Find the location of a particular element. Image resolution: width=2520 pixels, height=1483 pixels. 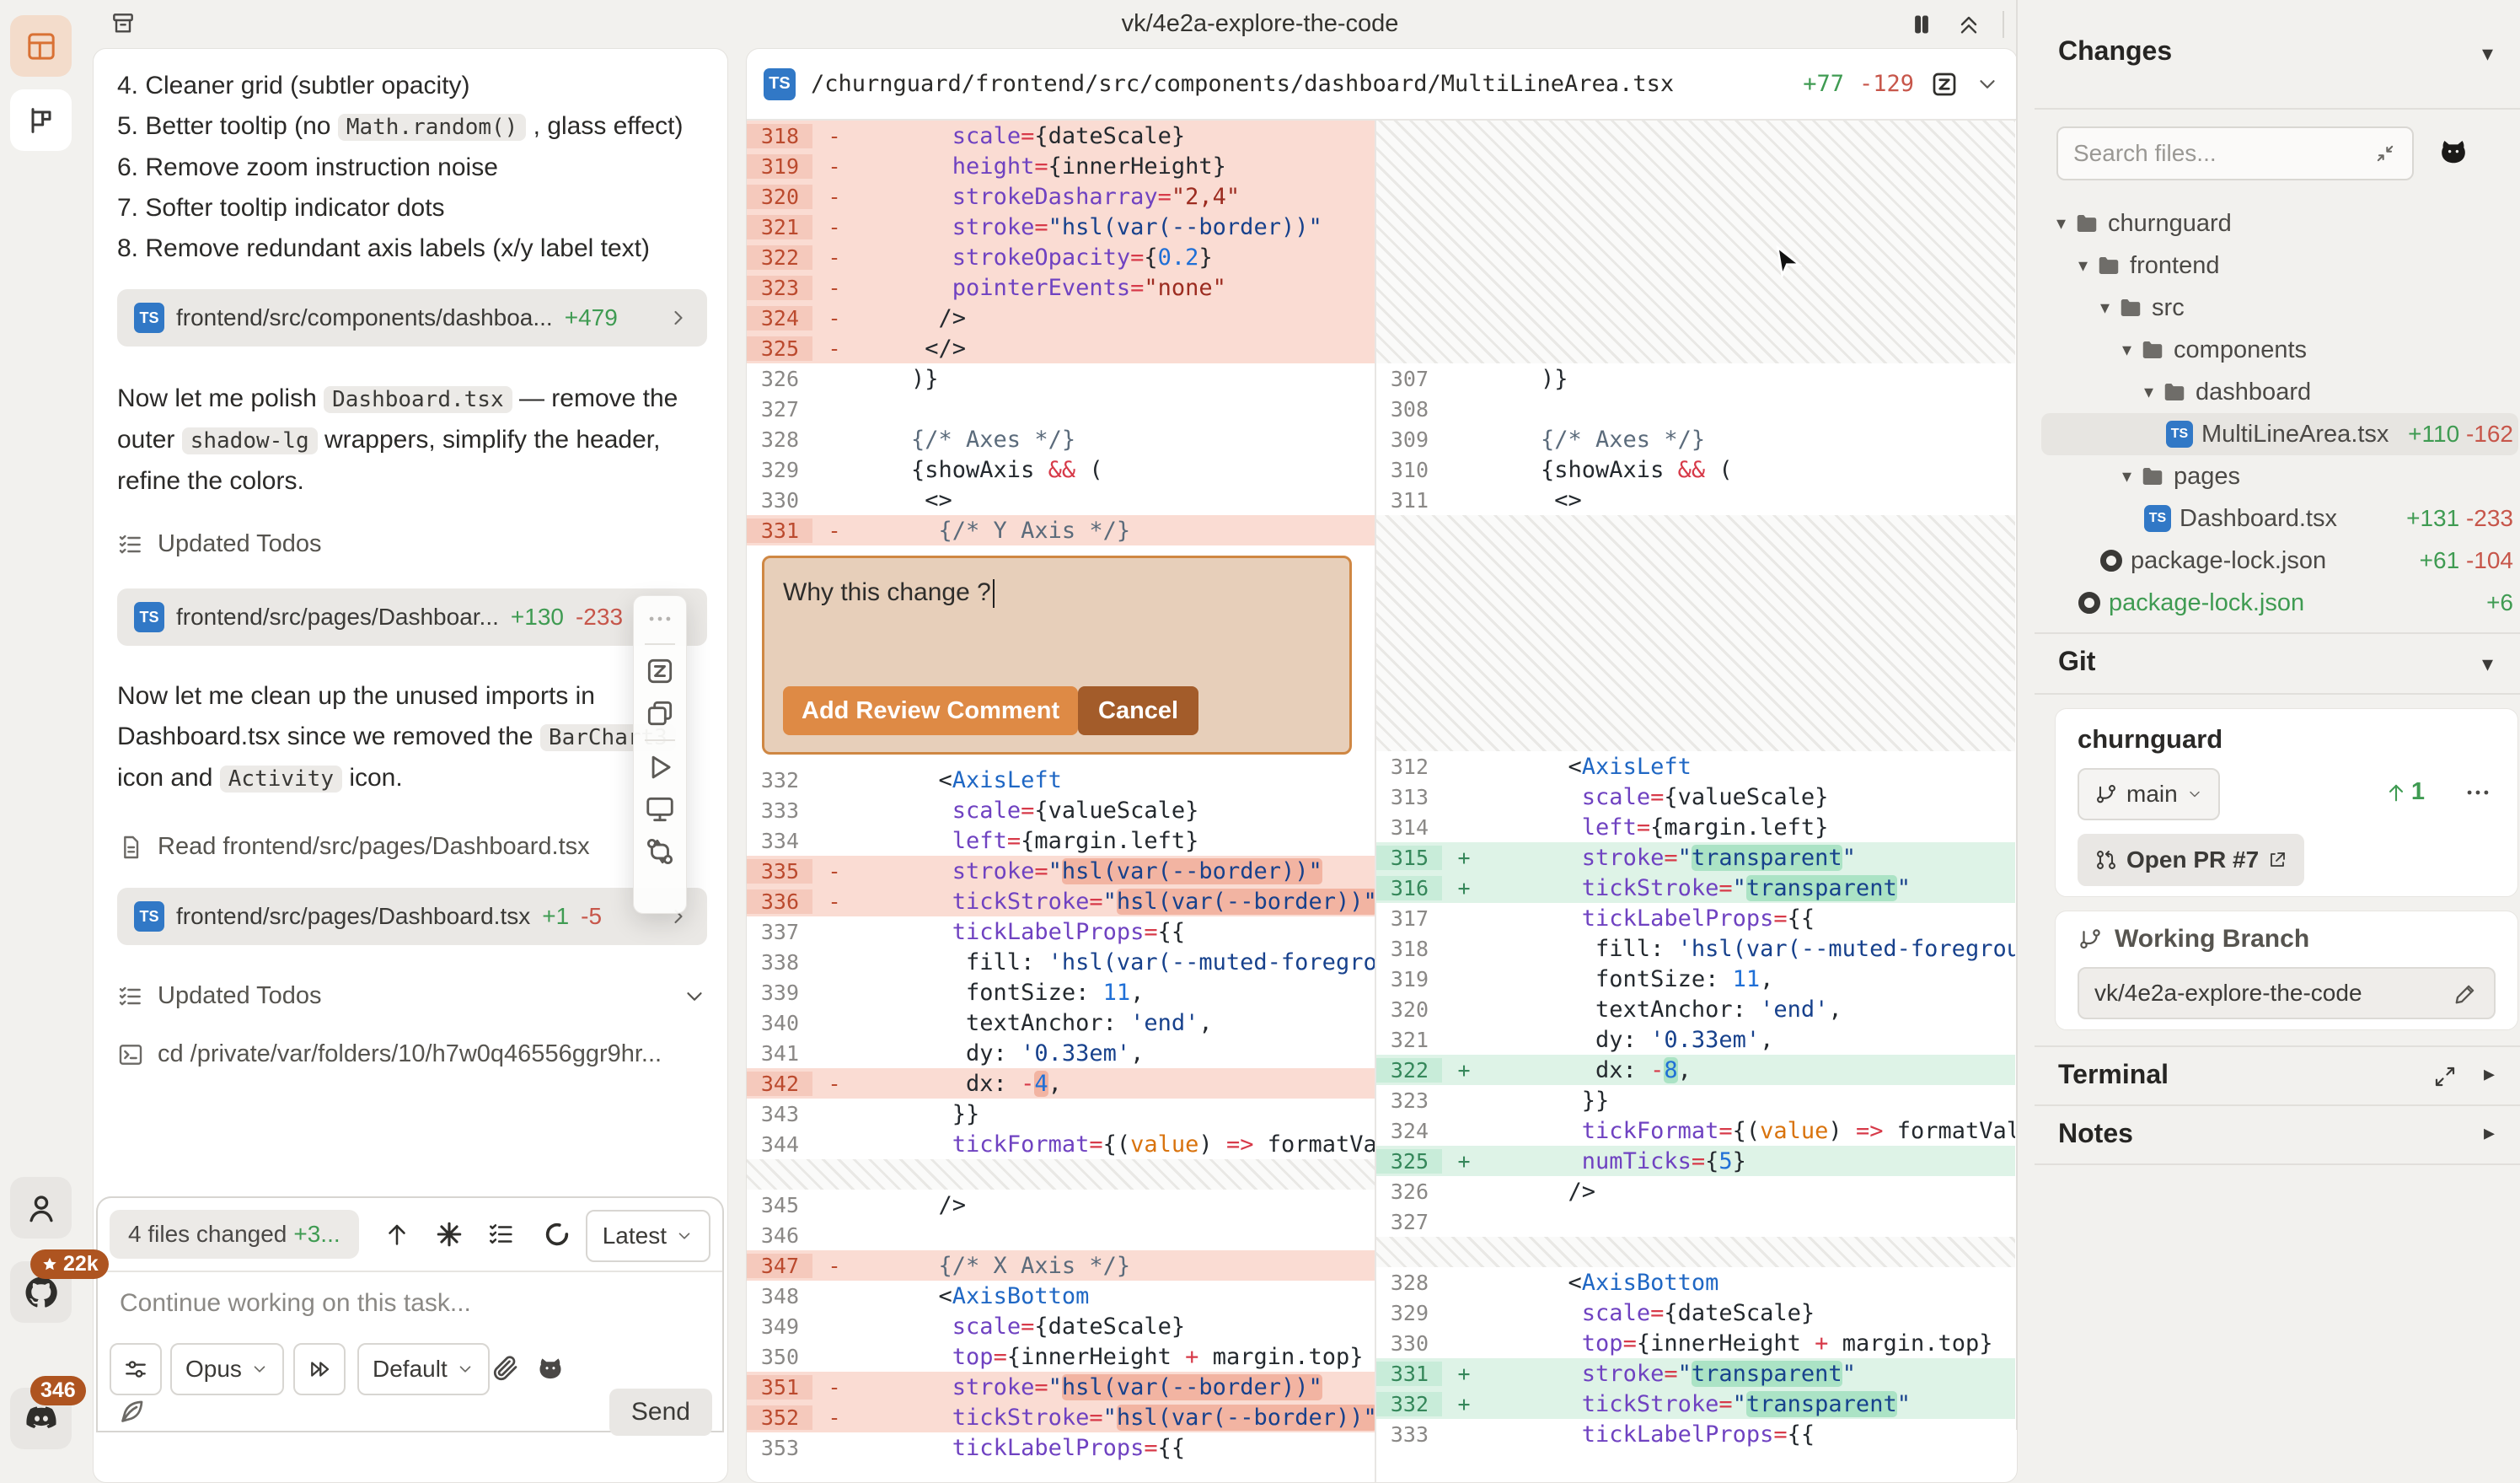

diff-line-old-337: 337 tickLabelProps={{ is located at coordinates (1061, 932).